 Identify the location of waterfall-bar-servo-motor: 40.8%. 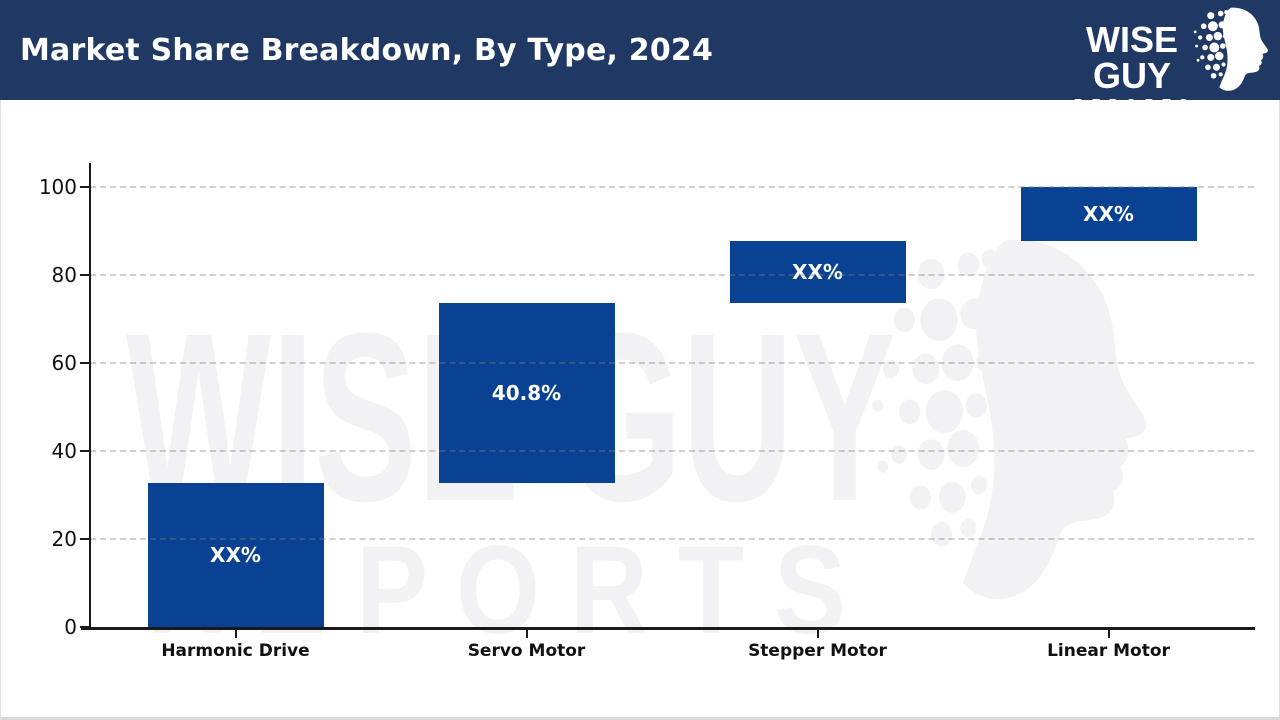
(526, 393).